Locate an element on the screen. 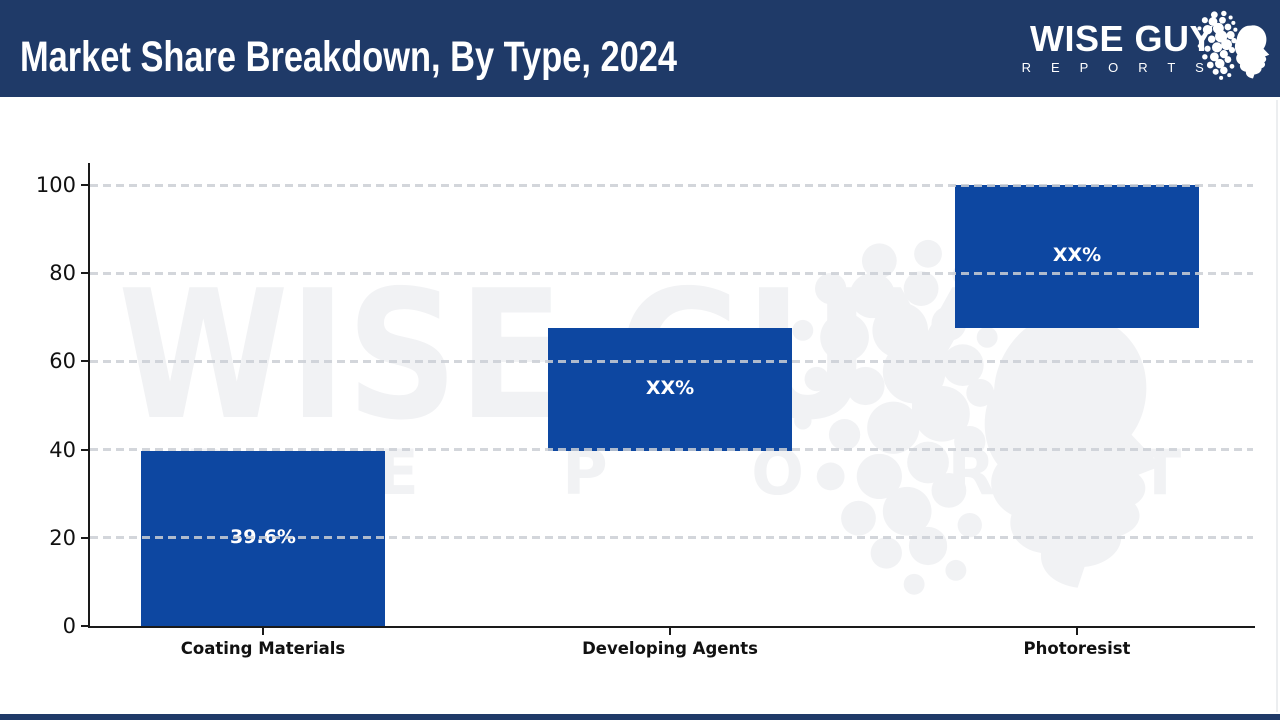  wise-guy-reports-logo: WISE GUY R E P O R T S is located at coordinates (1147, 47).